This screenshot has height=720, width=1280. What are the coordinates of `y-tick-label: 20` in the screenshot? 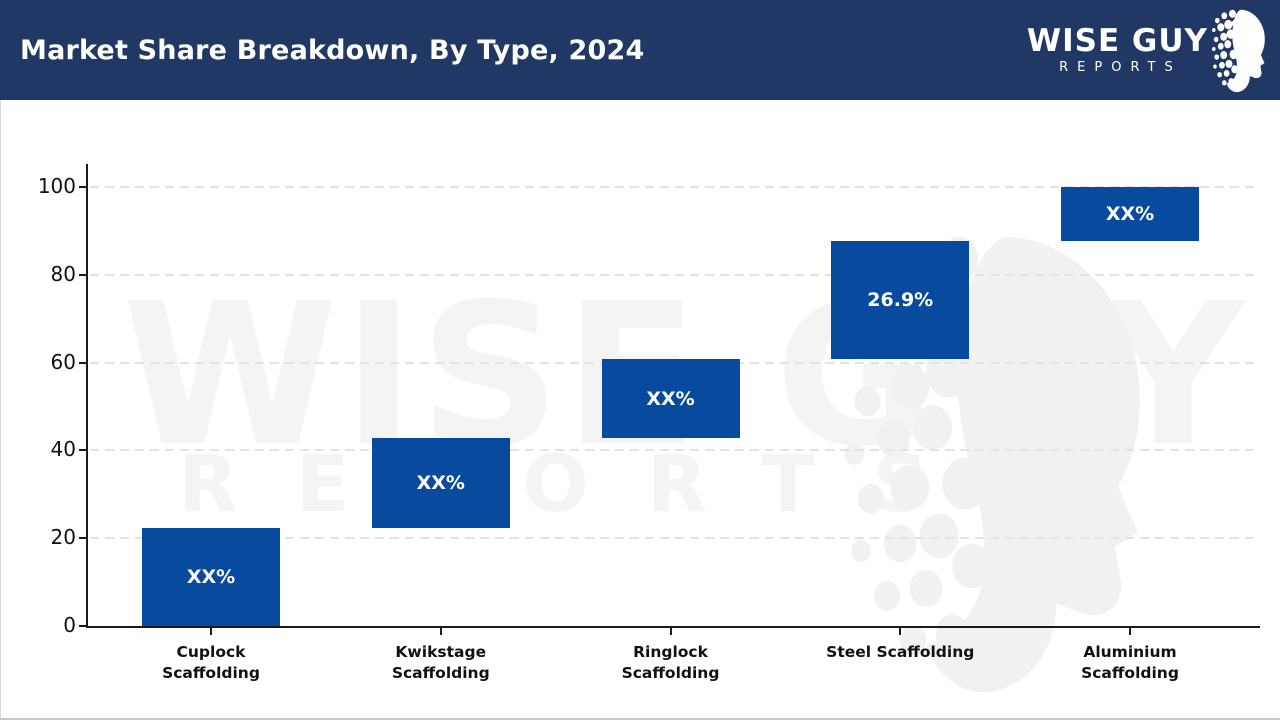 It's located at (63, 537).